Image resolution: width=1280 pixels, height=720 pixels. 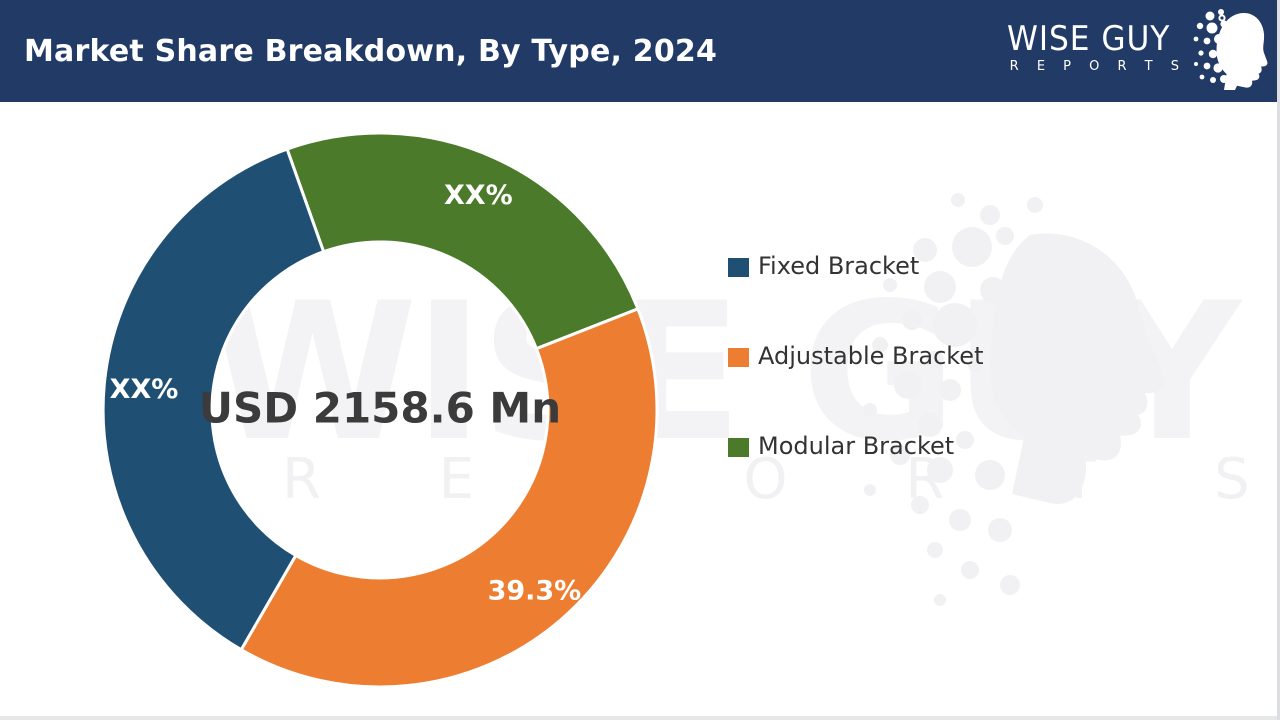 I want to click on segment-value-label: 39.3%, so click(x=535, y=590).